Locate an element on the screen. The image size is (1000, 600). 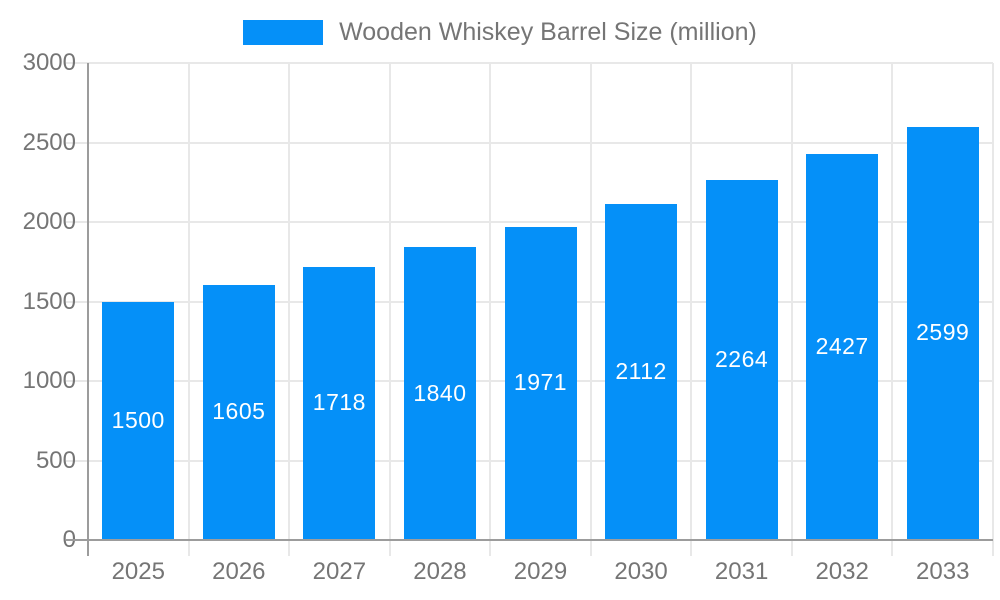
y-axis-label: 1000 is located at coordinates (49, 380).